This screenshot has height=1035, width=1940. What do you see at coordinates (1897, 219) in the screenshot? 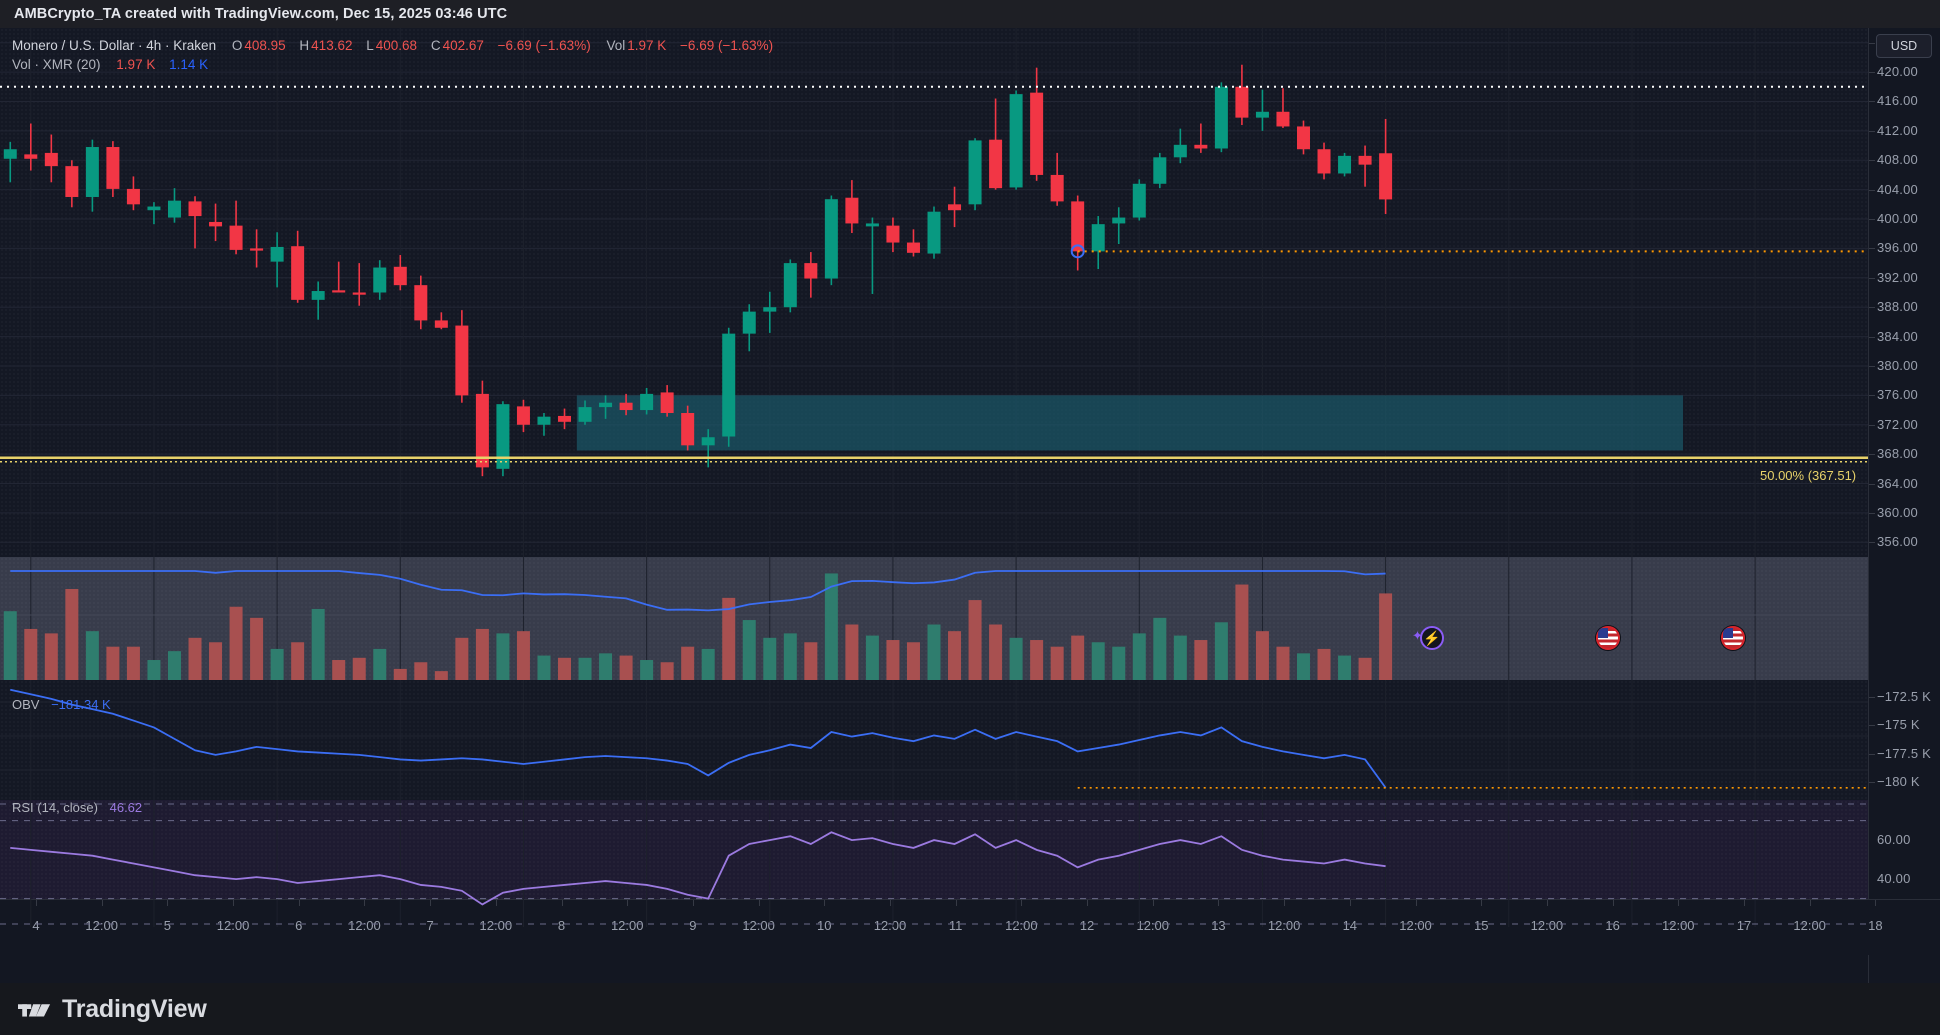
I see `price-axis-tick-label: 400.00` at bounding box center [1897, 219].